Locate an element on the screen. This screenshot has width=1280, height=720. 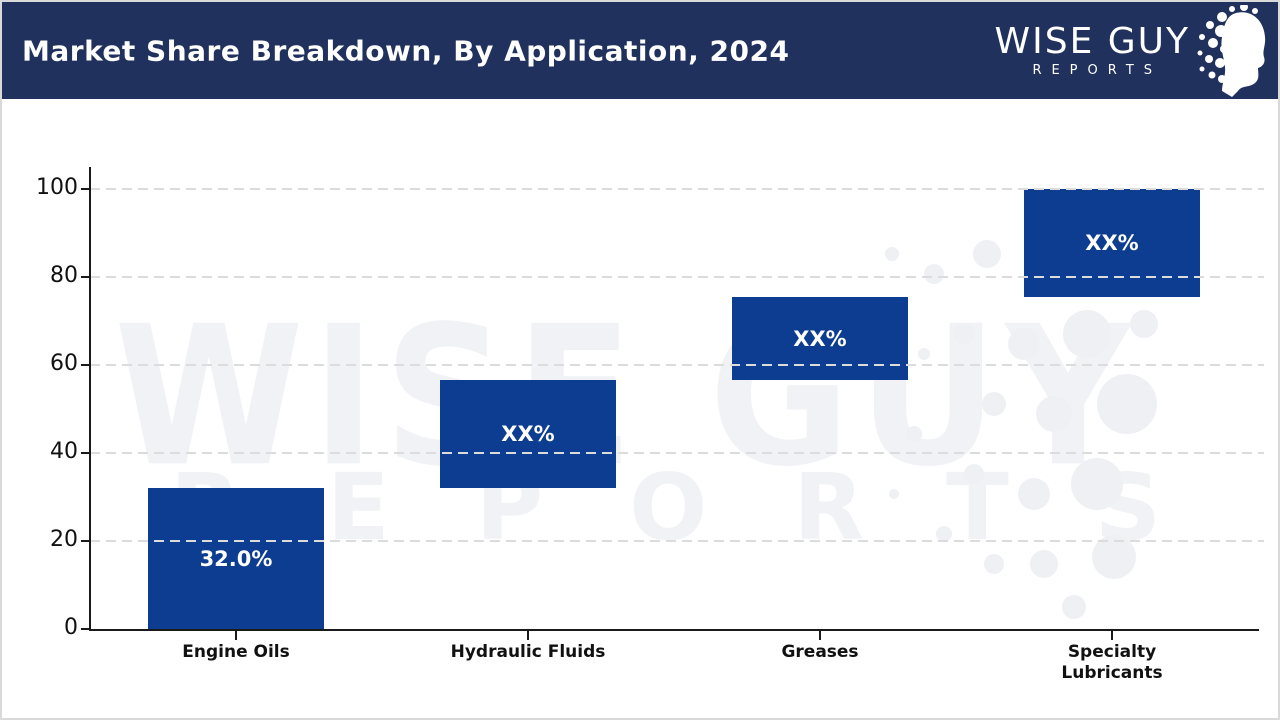
bar-value-label-specialty-lubricants: XX% is located at coordinates (1112, 242).